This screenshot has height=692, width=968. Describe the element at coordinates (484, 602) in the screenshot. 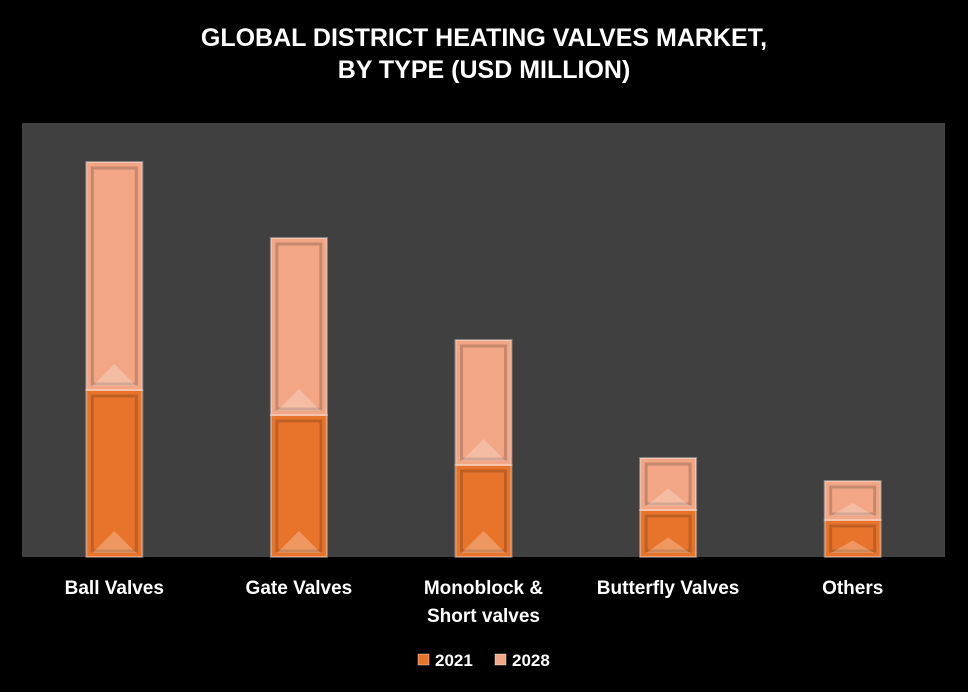

I see `x-tick-label: Monoblock & Short valves` at that location.